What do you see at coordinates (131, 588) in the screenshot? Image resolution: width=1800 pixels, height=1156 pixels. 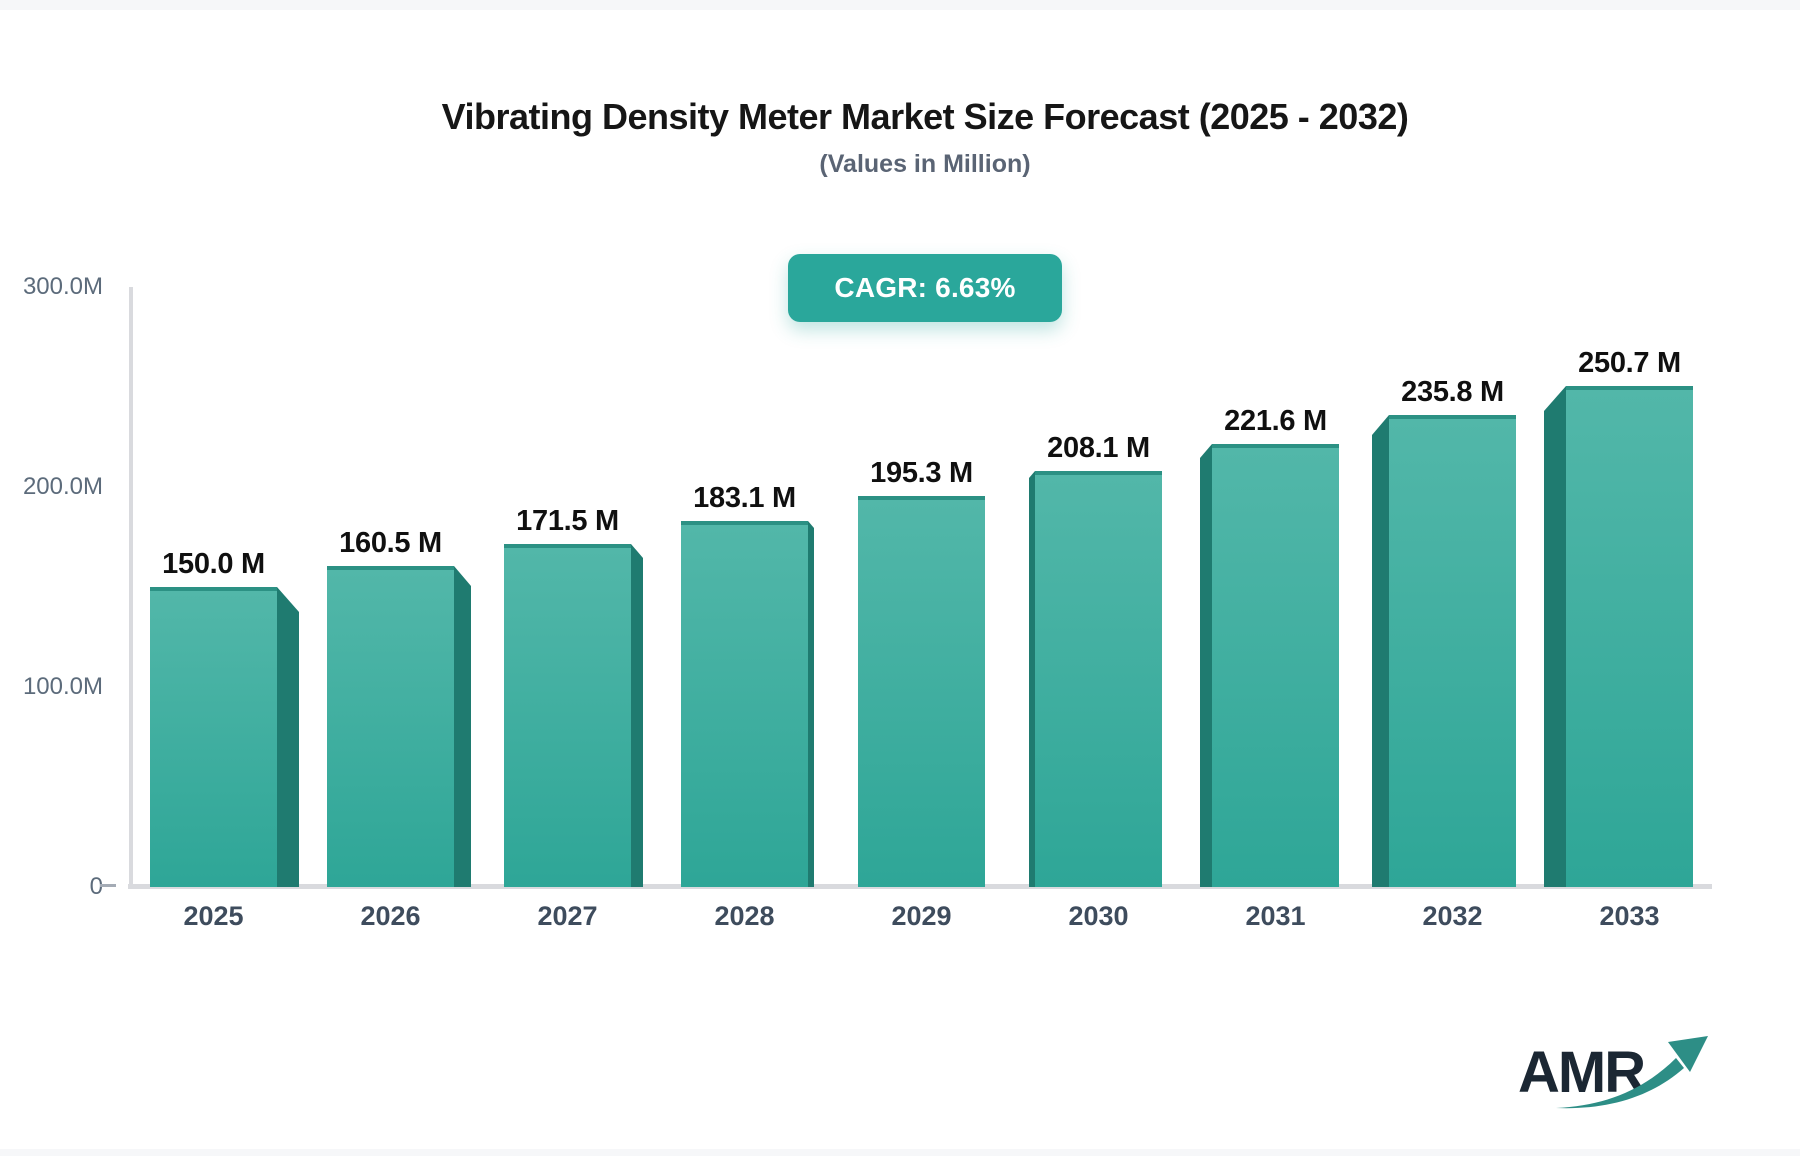 I see `y-axis` at bounding box center [131, 588].